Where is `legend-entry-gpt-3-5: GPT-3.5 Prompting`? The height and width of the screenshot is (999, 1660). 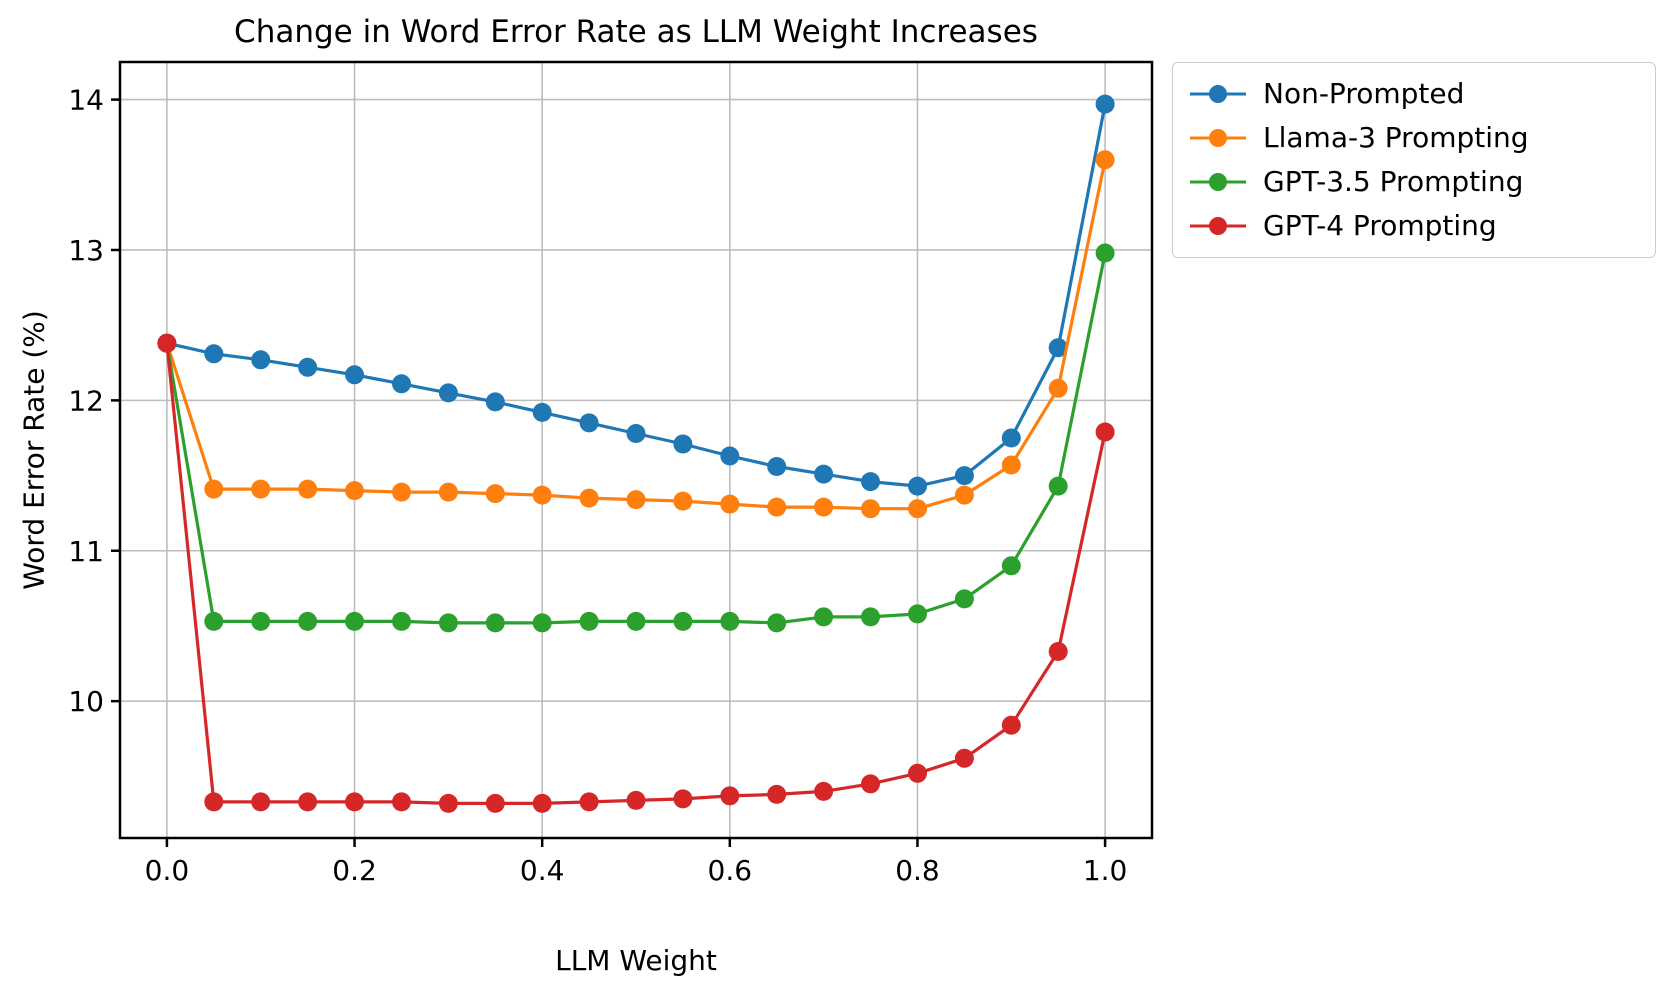 legend-entry-gpt-3-5: GPT-3.5 Prompting is located at coordinates (1410, 182).